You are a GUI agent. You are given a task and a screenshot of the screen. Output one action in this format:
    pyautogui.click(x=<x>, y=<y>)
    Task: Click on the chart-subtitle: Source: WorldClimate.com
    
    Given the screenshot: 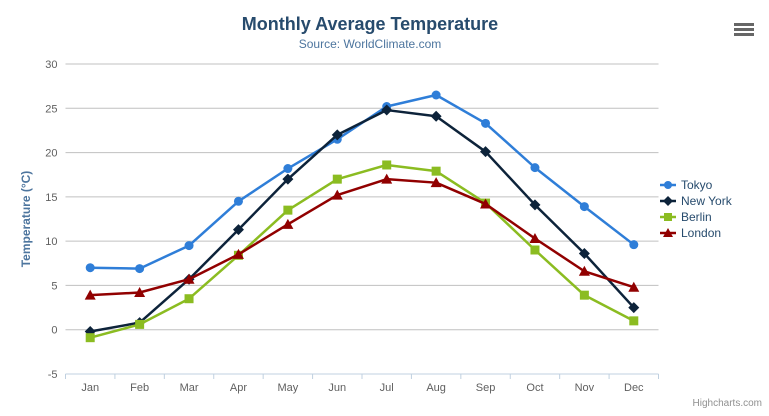 What is the action you would take?
    pyautogui.click(x=370, y=44)
    